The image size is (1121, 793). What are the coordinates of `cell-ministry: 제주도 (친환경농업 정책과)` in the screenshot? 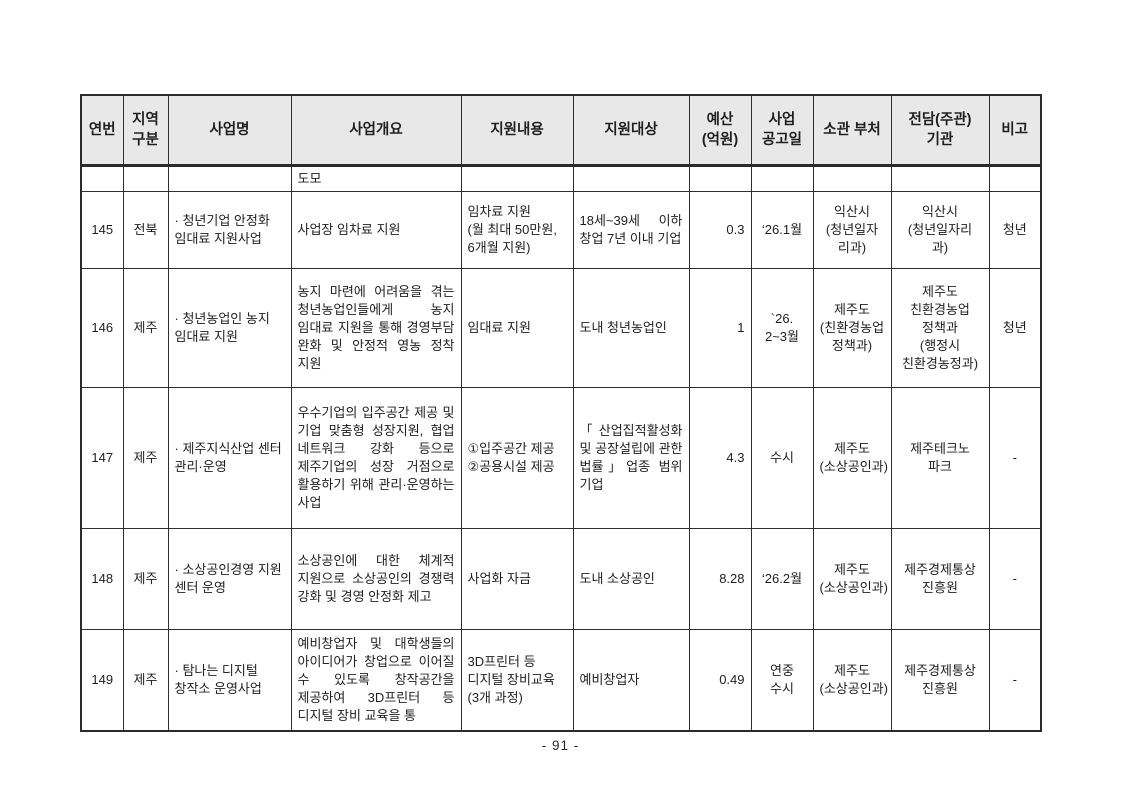 It's located at (852, 327).